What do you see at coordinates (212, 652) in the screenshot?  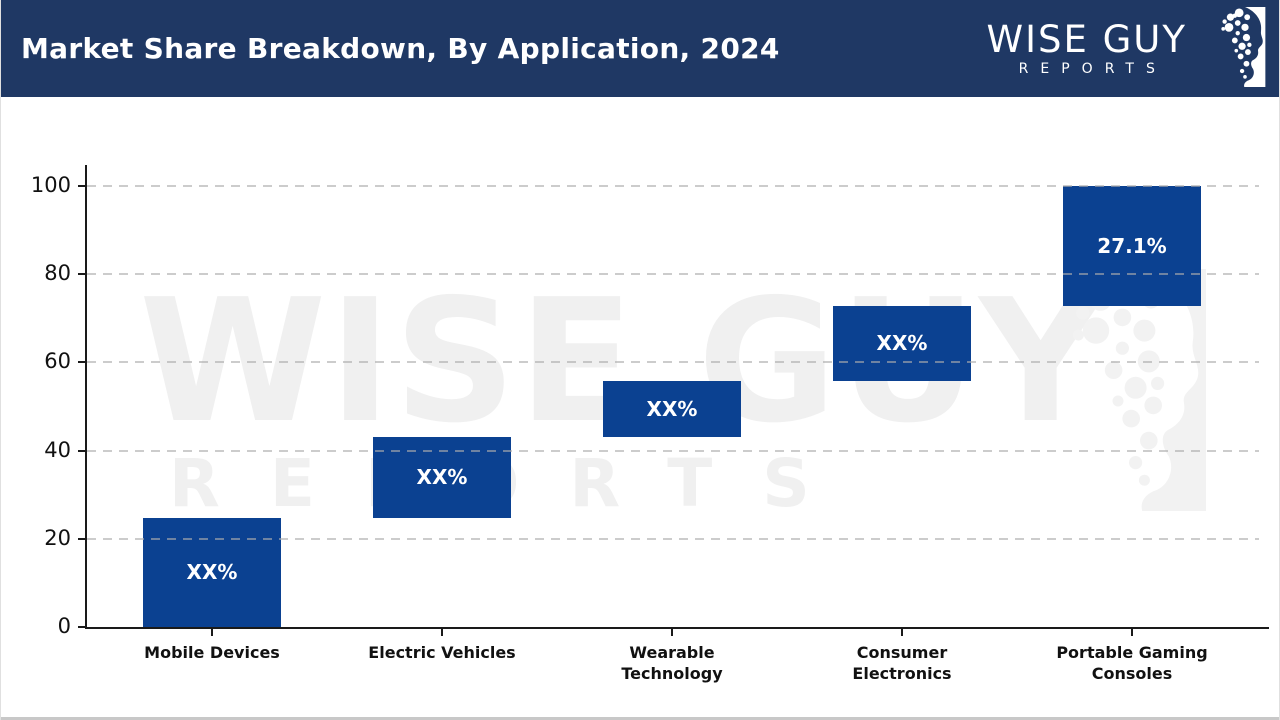 I see `x-axis-label: Mobile Devices` at bounding box center [212, 652].